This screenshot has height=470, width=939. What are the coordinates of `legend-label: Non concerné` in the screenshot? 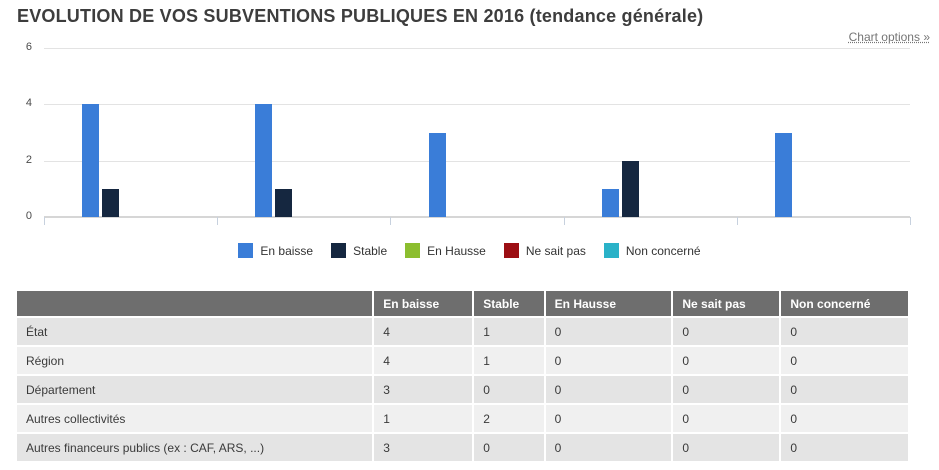 It's located at (663, 250).